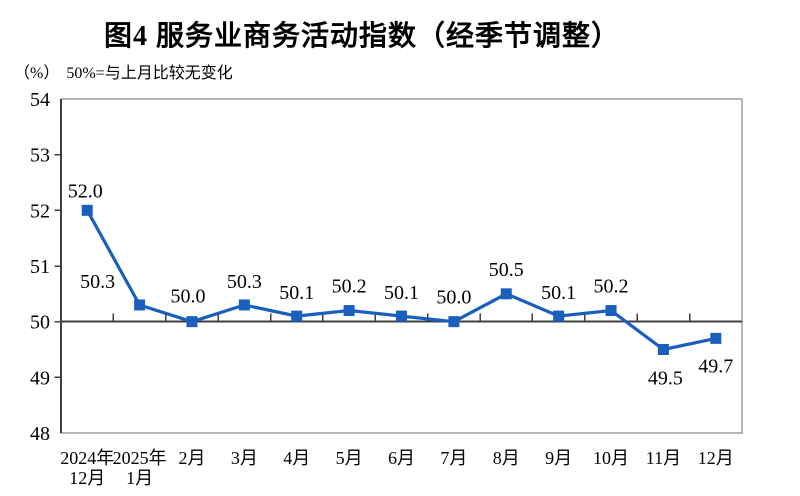  Describe the element at coordinates (558, 458) in the screenshot. I see `x-category-label: 9月` at that location.